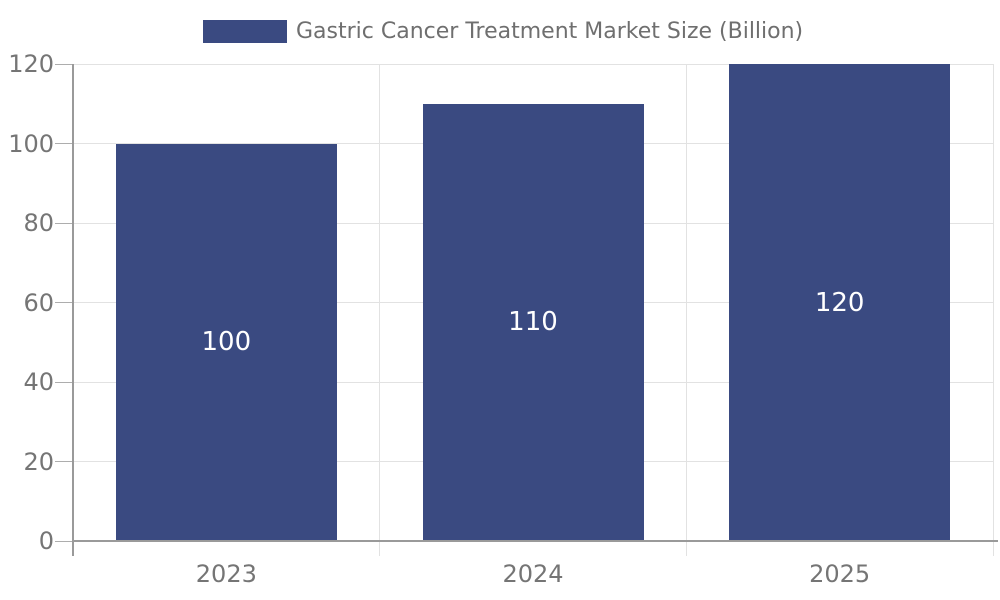  What do you see at coordinates (245, 31) in the screenshot?
I see `legend-swatch` at bounding box center [245, 31].